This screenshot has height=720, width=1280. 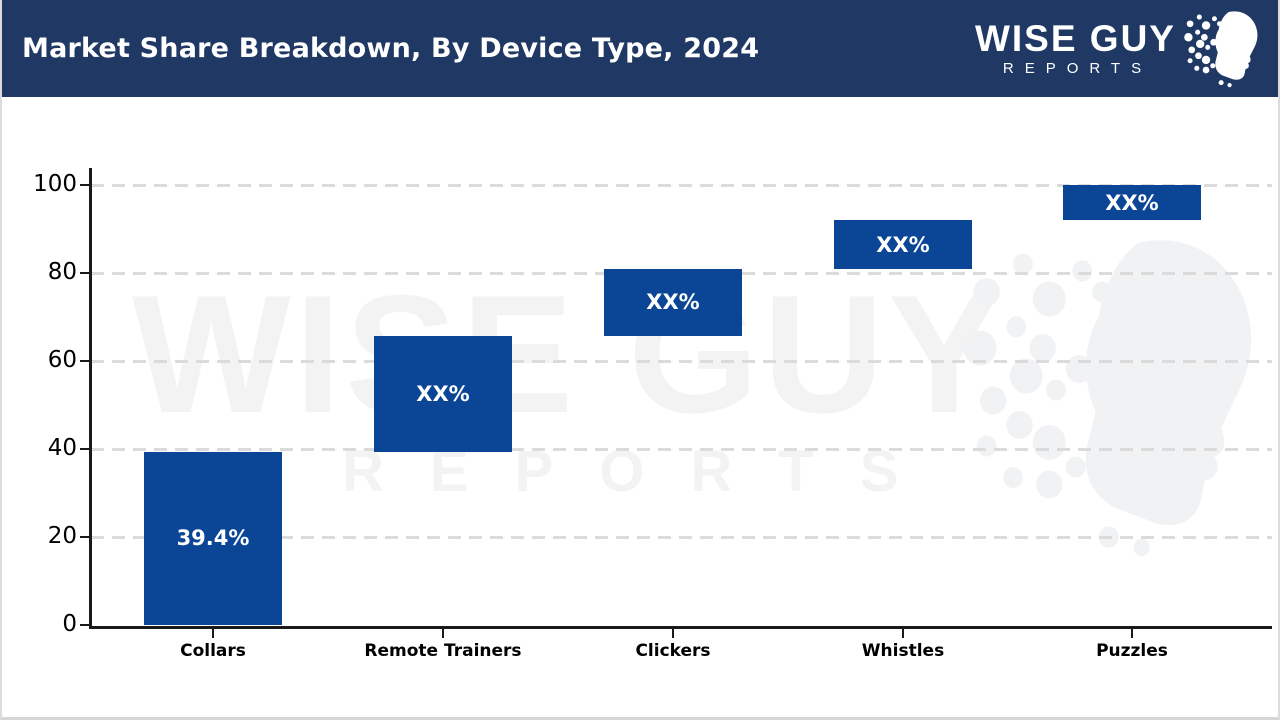 I want to click on x-axis-line, so click(x=680, y=627).